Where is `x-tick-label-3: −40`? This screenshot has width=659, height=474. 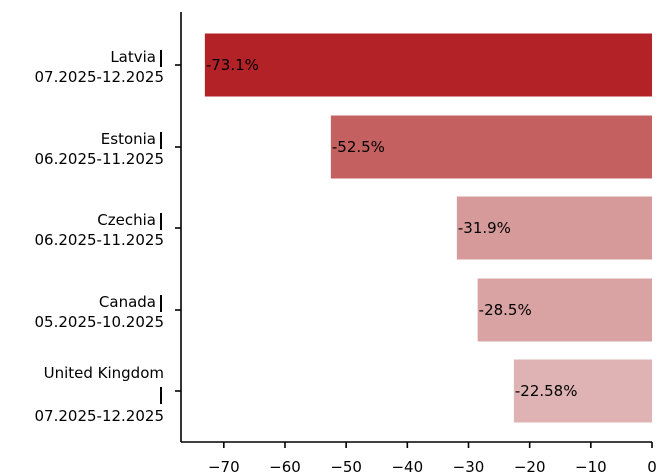
x-tick-label-3: −40 is located at coordinates (407, 466).